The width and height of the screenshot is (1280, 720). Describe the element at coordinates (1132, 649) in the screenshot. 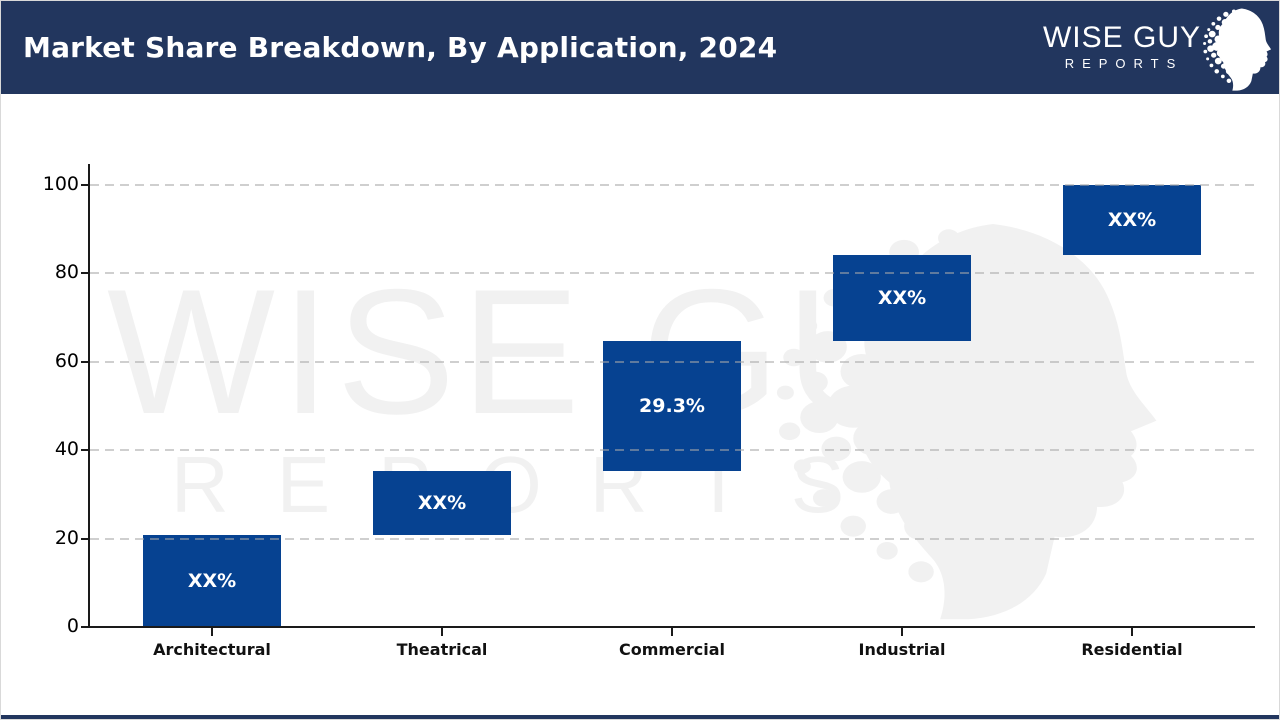

I see `x-category-label: Residential` at that location.